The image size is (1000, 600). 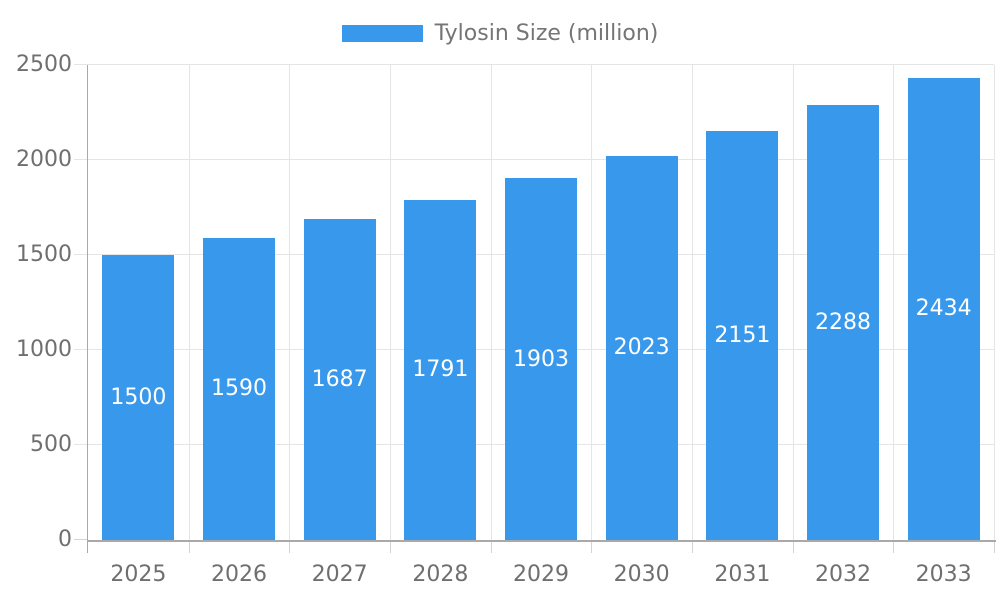 I want to click on x-axis-line, so click(x=541, y=541).